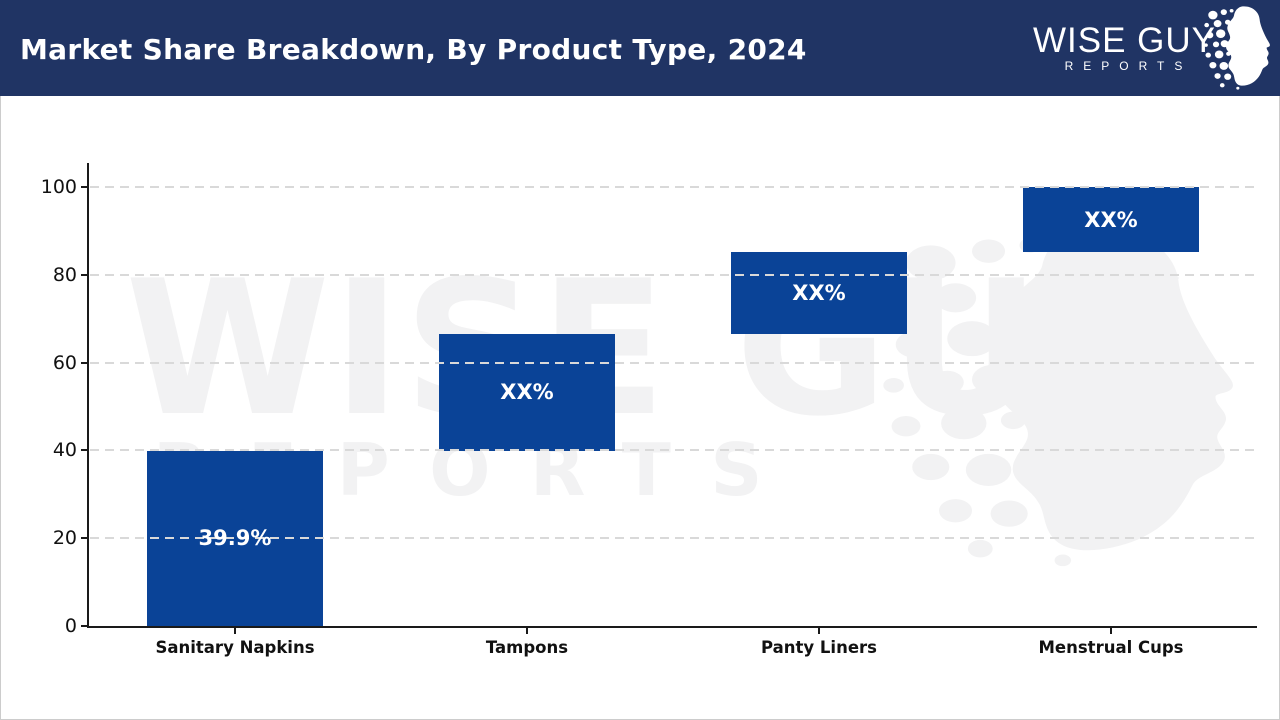 The width and height of the screenshot is (1280, 720). Describe the element at coordinates (58, 187) in the screenshot. I see `y-axis-tick-label: 100` at that location.